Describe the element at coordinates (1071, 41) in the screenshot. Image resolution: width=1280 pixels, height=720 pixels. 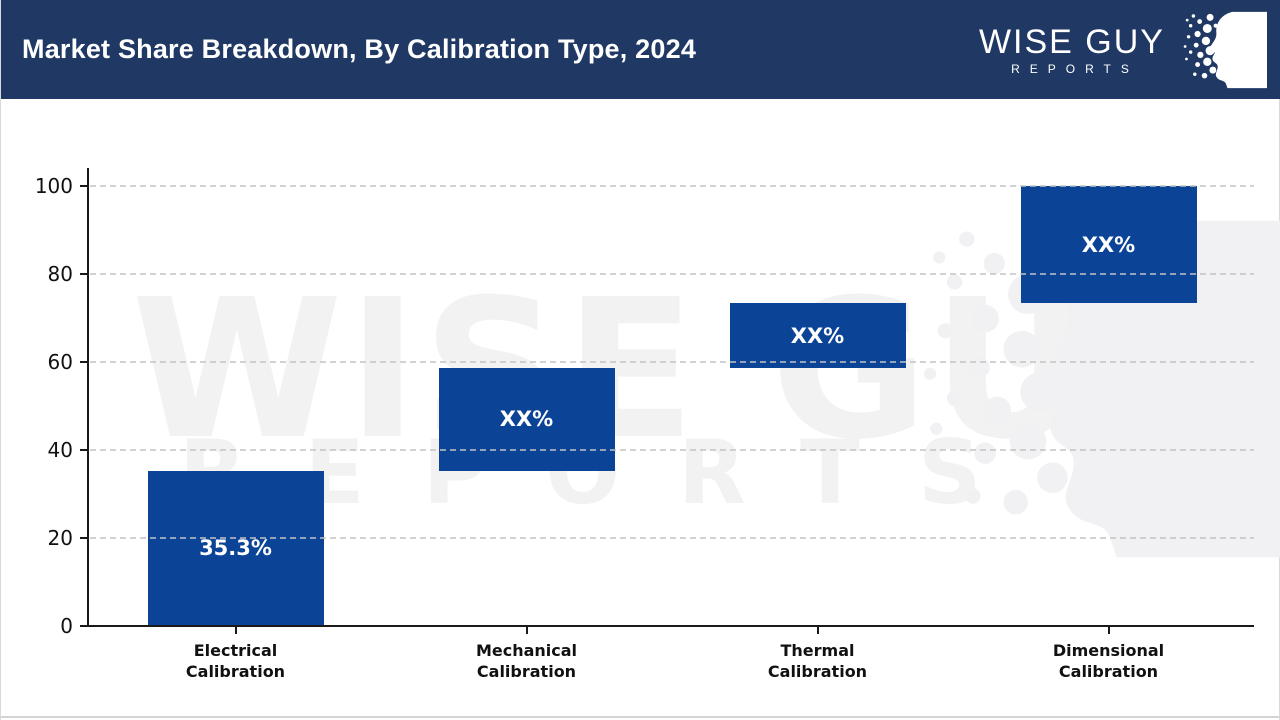
I see `logo-wordmark: WISE GUY` at that location.